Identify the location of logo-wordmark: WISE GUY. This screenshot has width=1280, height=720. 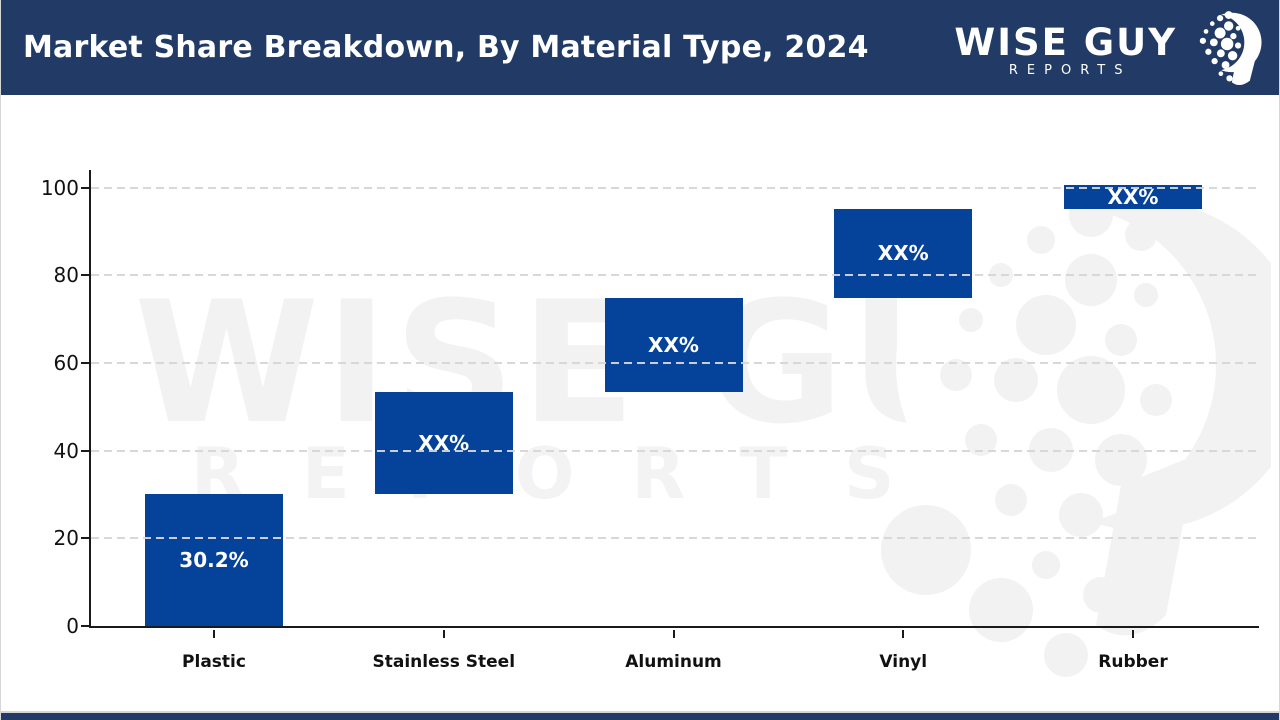
(1065, 42).